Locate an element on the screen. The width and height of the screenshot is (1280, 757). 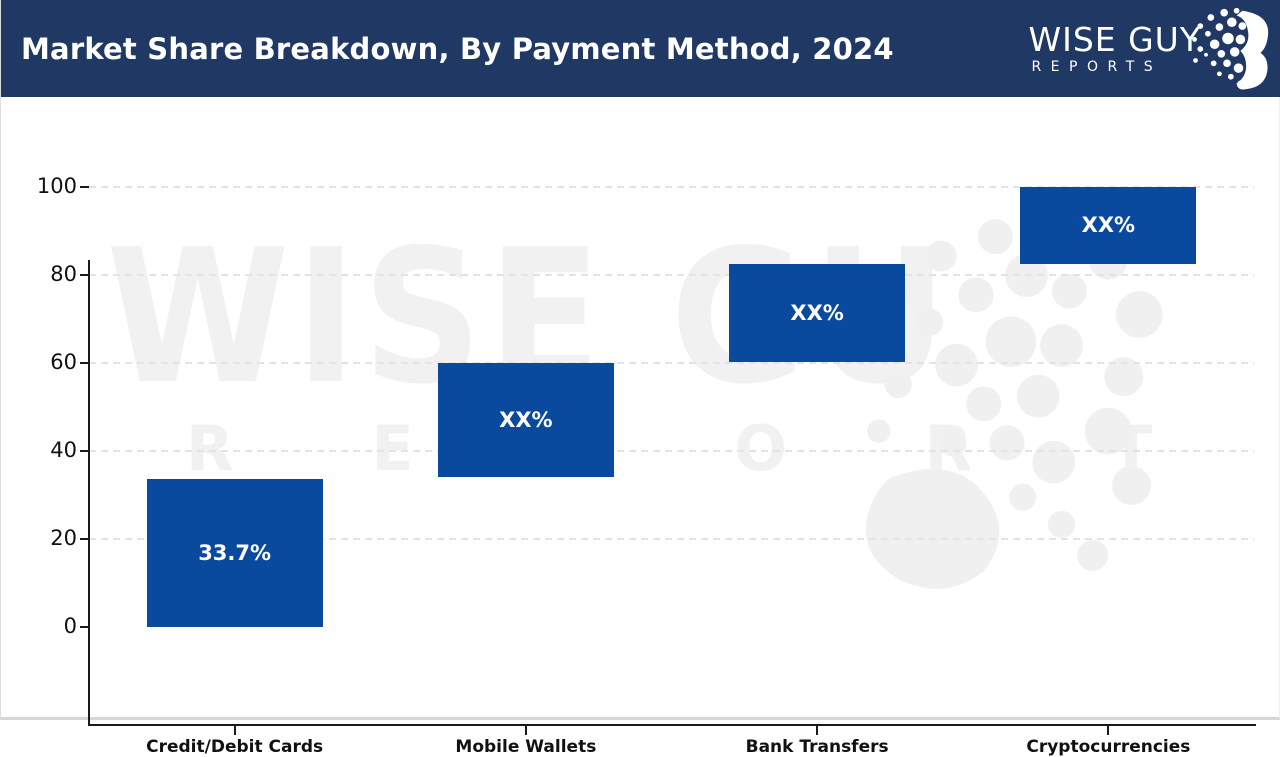
watermark-face-icon is located at coordinates (1013, 402).